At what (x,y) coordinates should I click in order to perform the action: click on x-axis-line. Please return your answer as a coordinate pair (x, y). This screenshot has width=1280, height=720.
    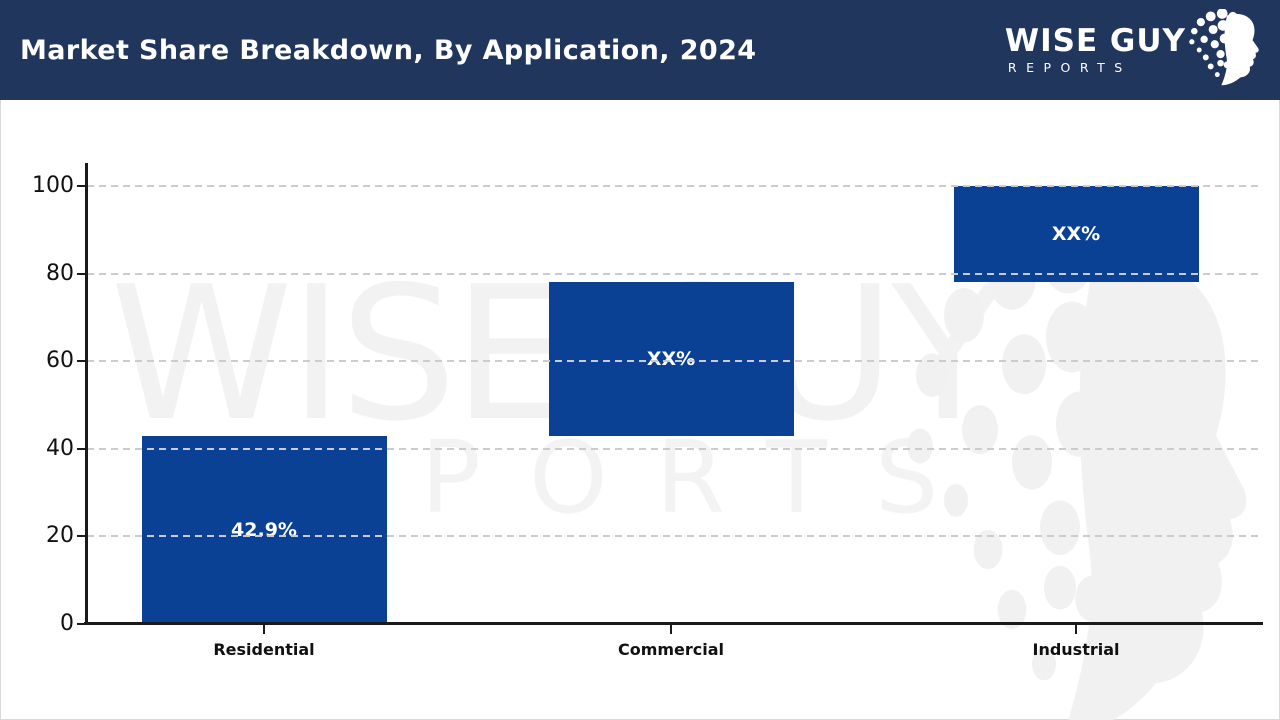
    Looking at the image, I should click on (673, 623).